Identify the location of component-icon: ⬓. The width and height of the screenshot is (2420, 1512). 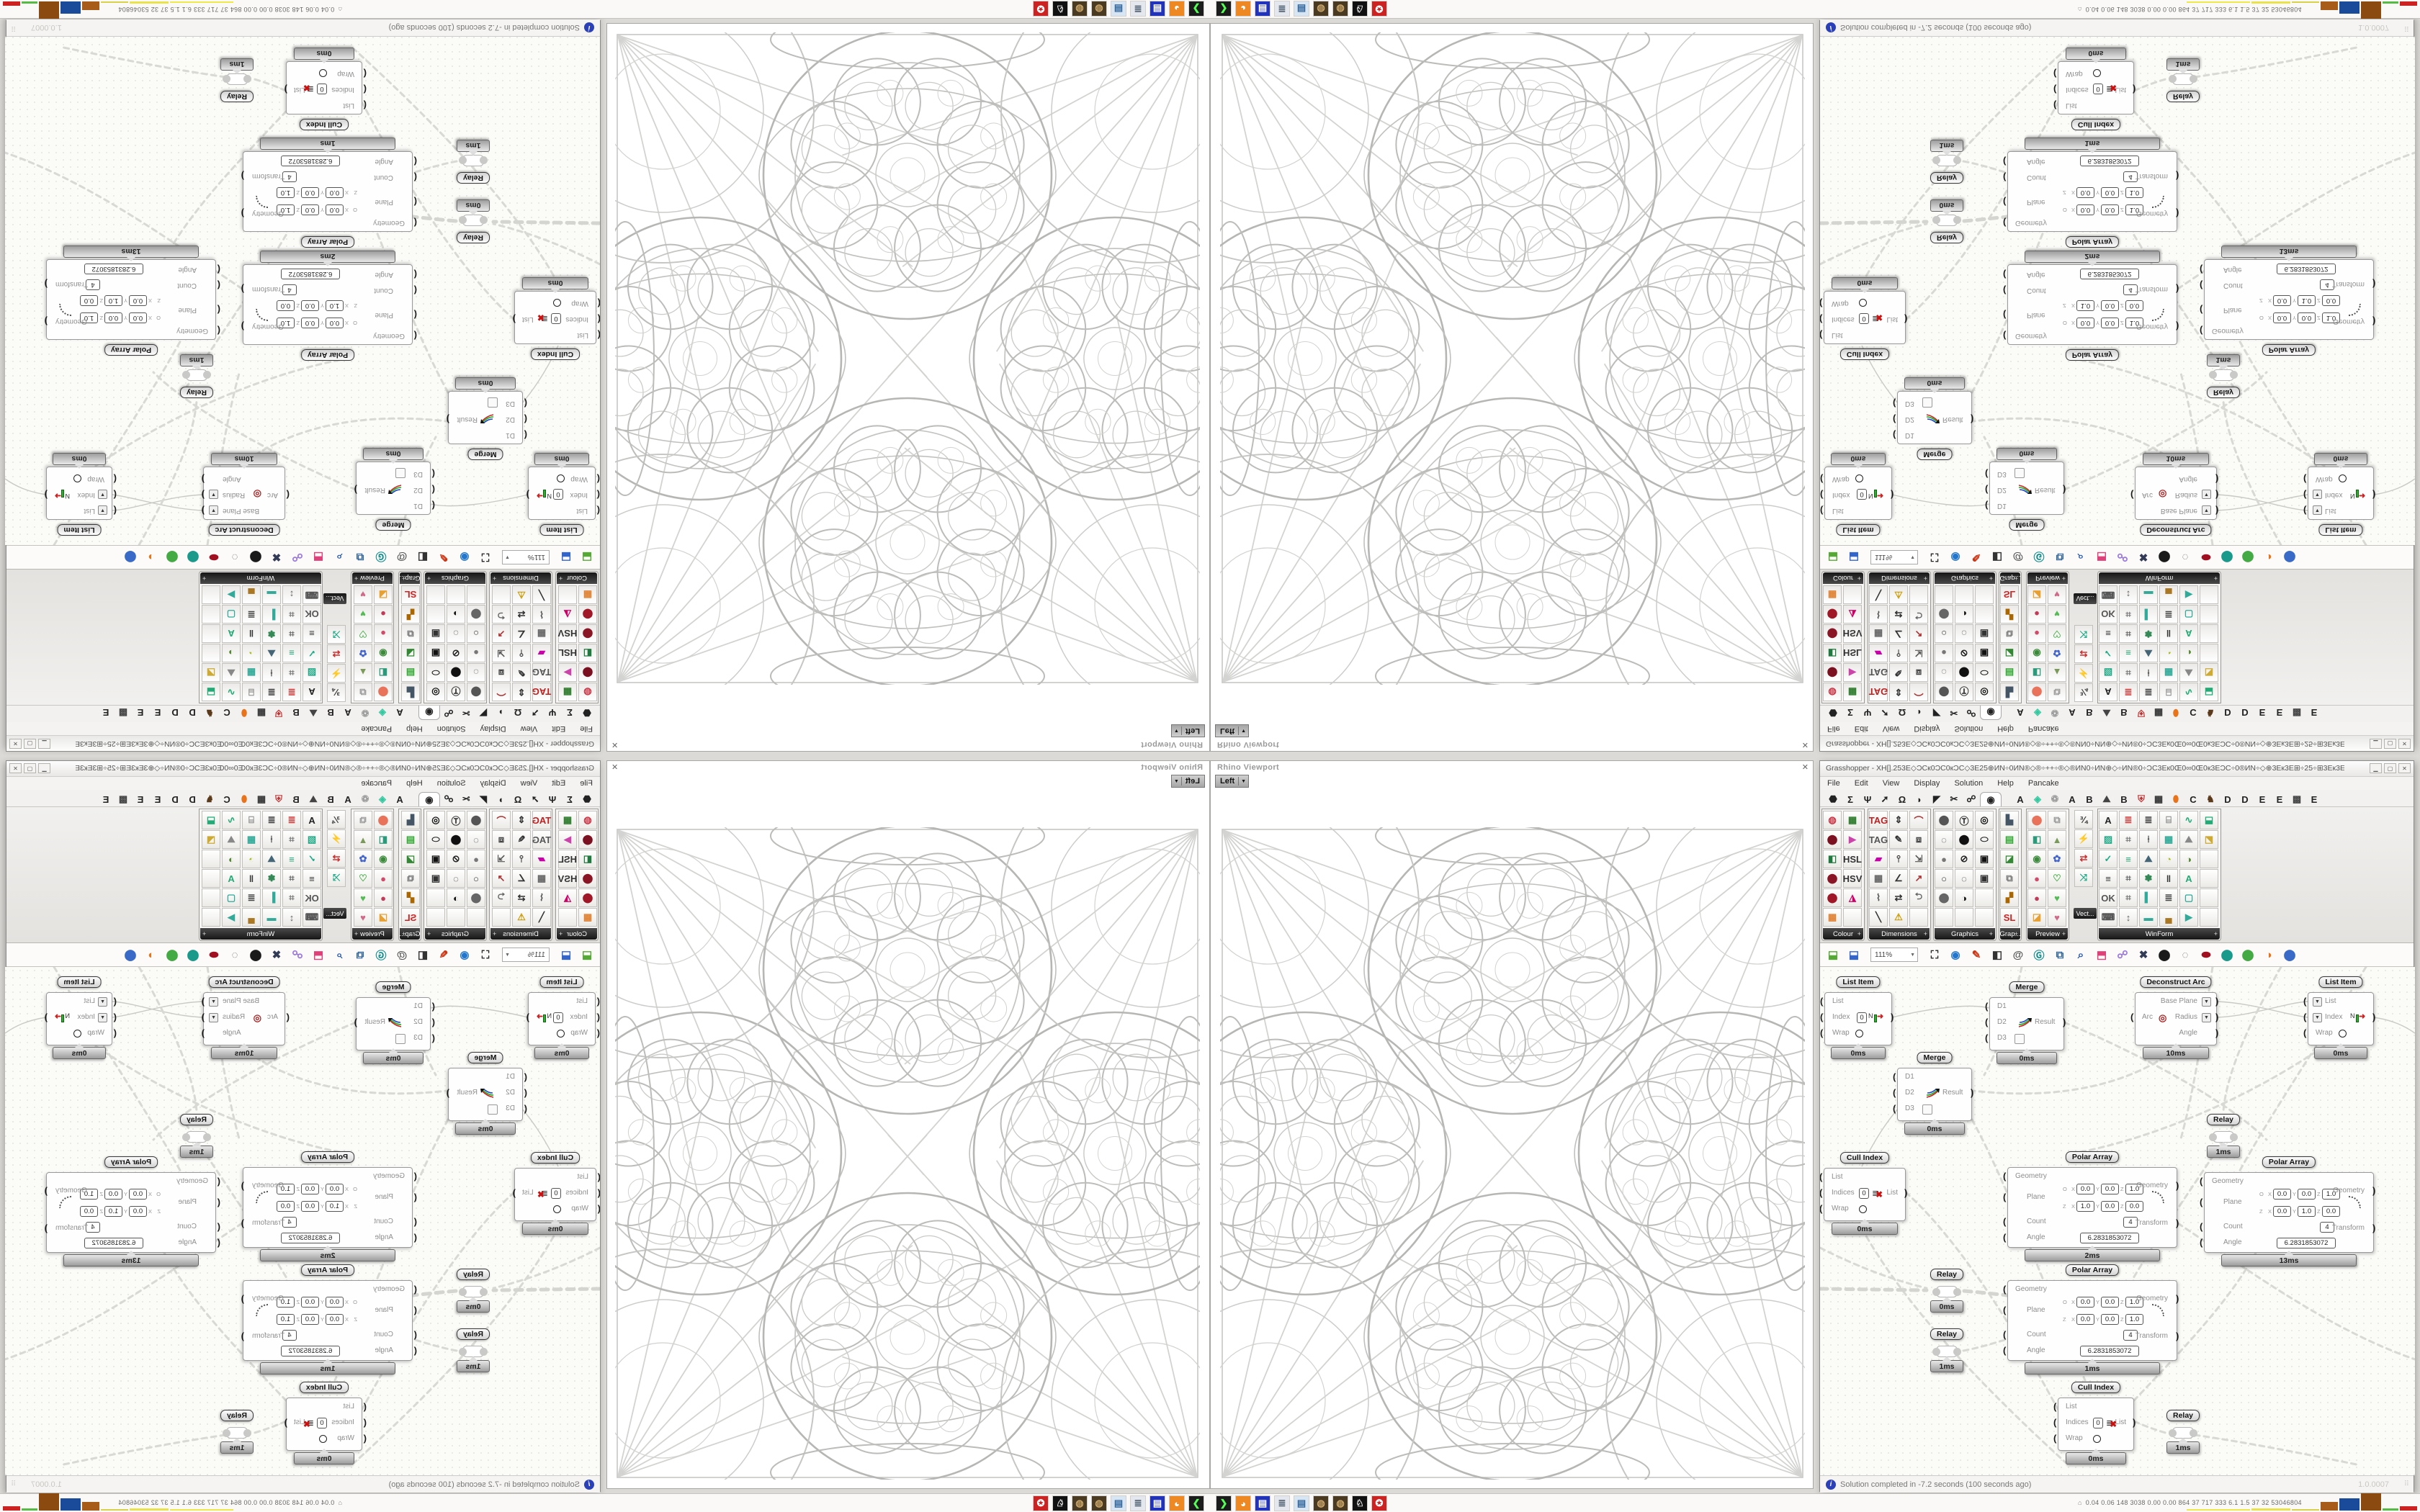
(211, 692).